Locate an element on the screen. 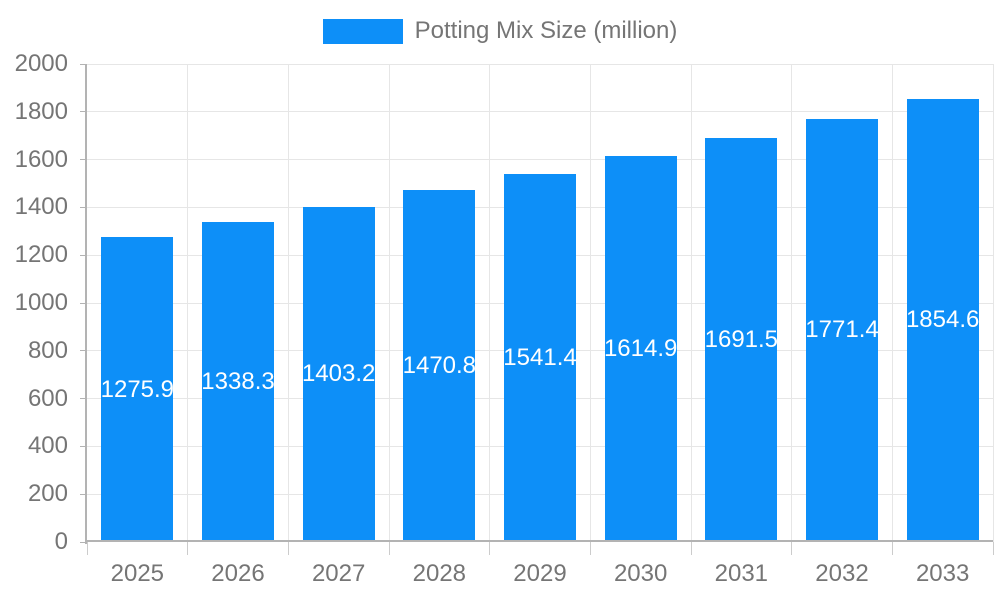  bar-value-label: 1275.9 is located at coordinates (137, 389).